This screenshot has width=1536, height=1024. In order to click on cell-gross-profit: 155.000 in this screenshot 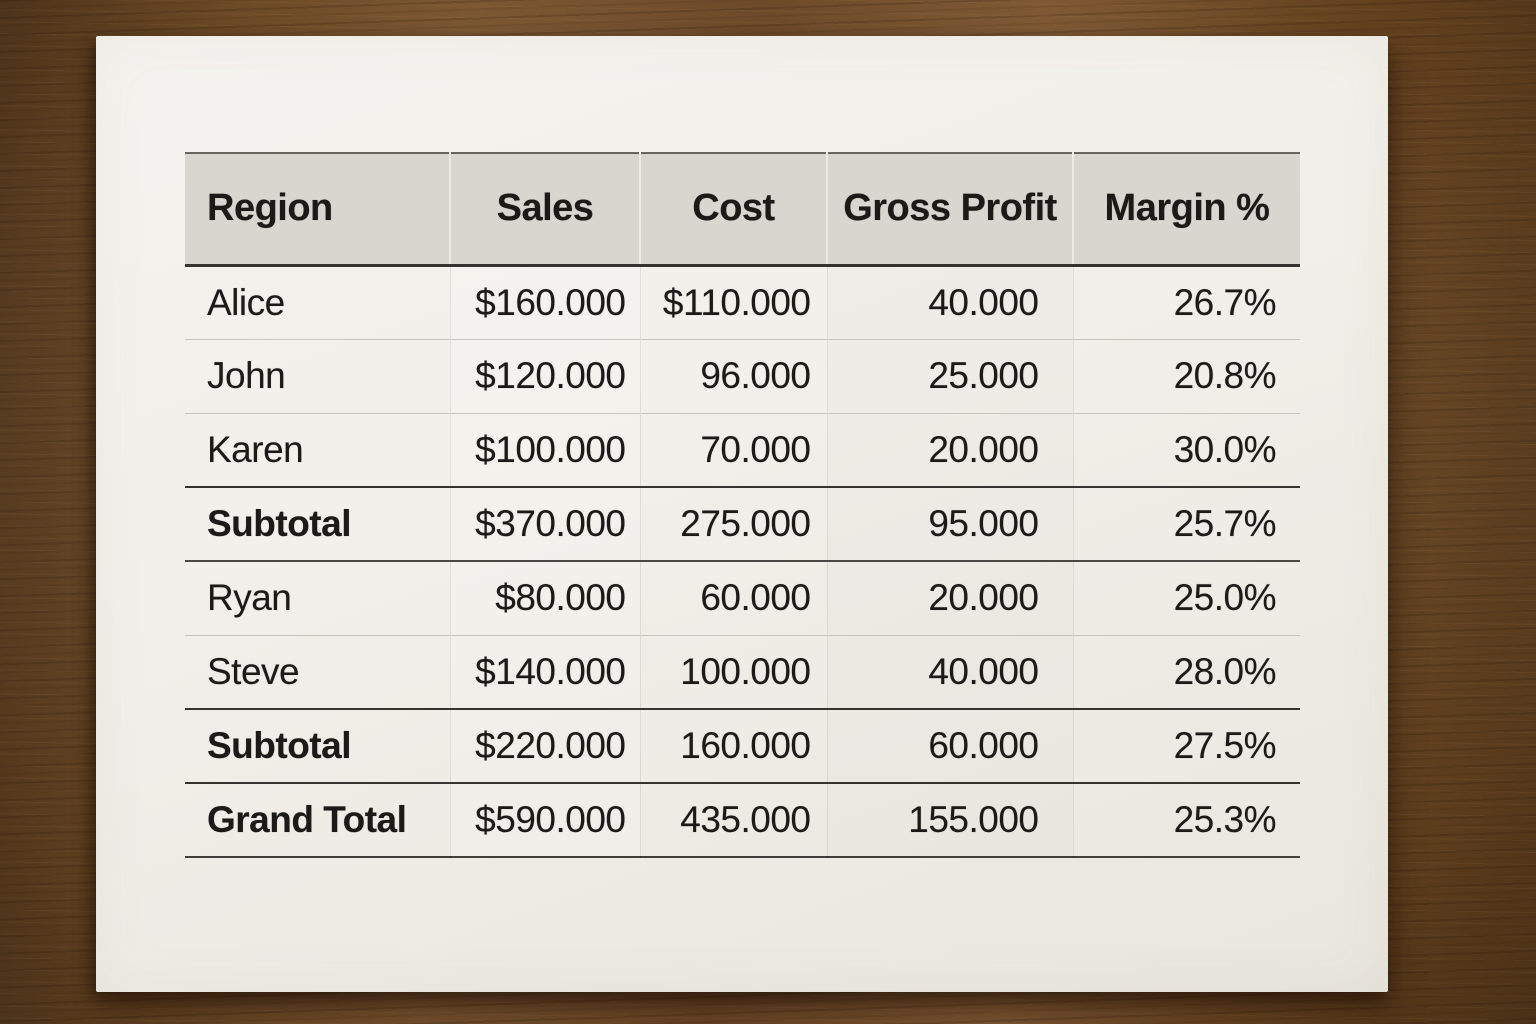, I will do `click(949, 819)`.